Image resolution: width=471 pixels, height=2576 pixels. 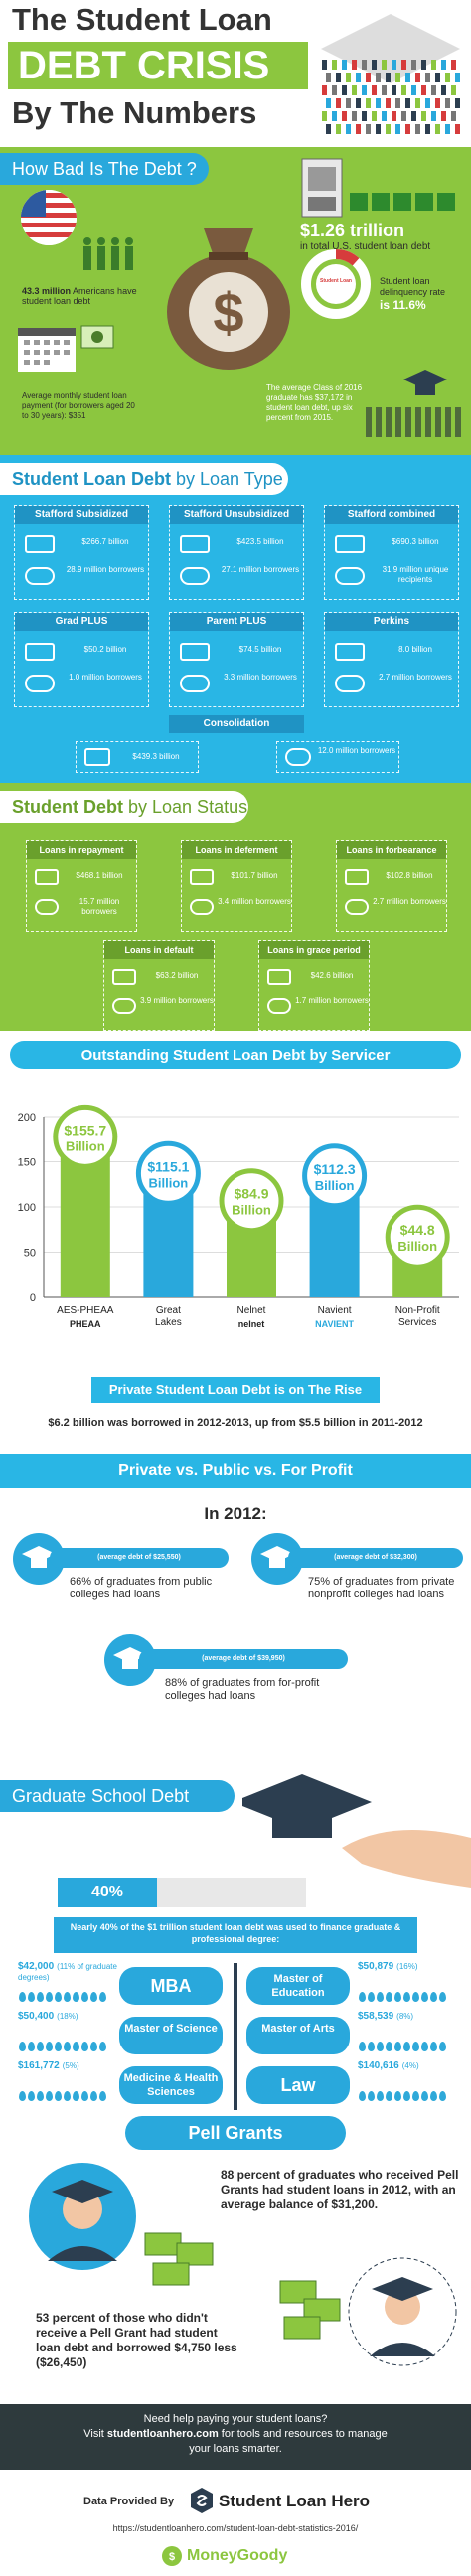 I want to click on crowd-icon, so click(x=413, y=422).